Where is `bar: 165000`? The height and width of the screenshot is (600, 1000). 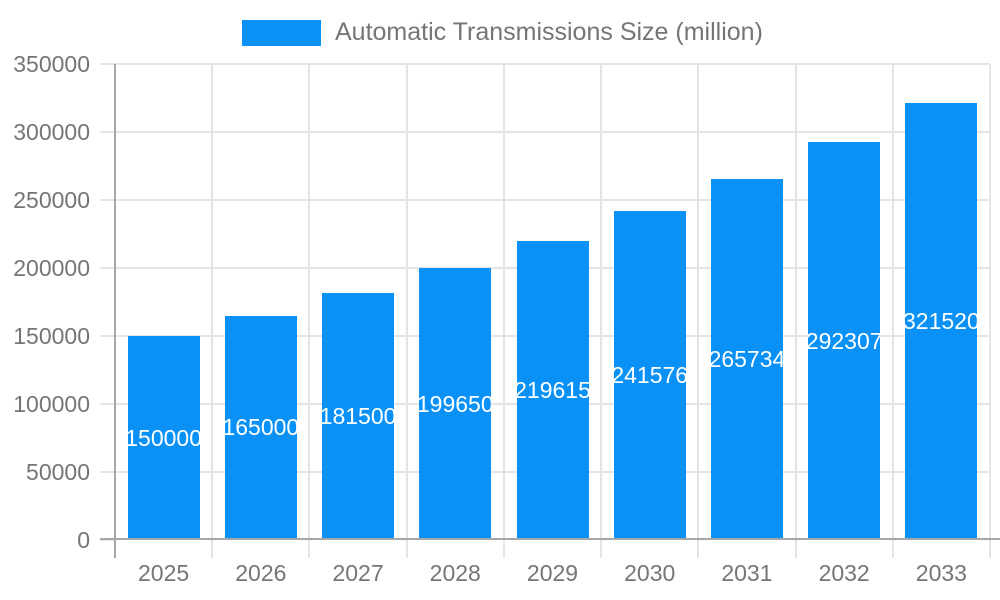
bar: 165000 is located at coordinates (260, 427).